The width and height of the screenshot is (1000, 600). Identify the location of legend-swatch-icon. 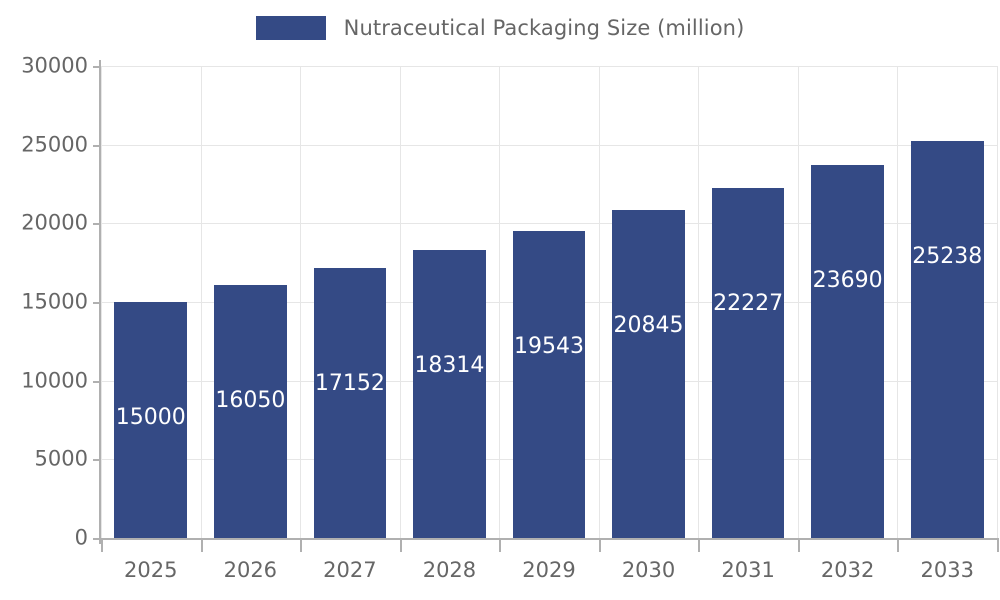
(290, 28).